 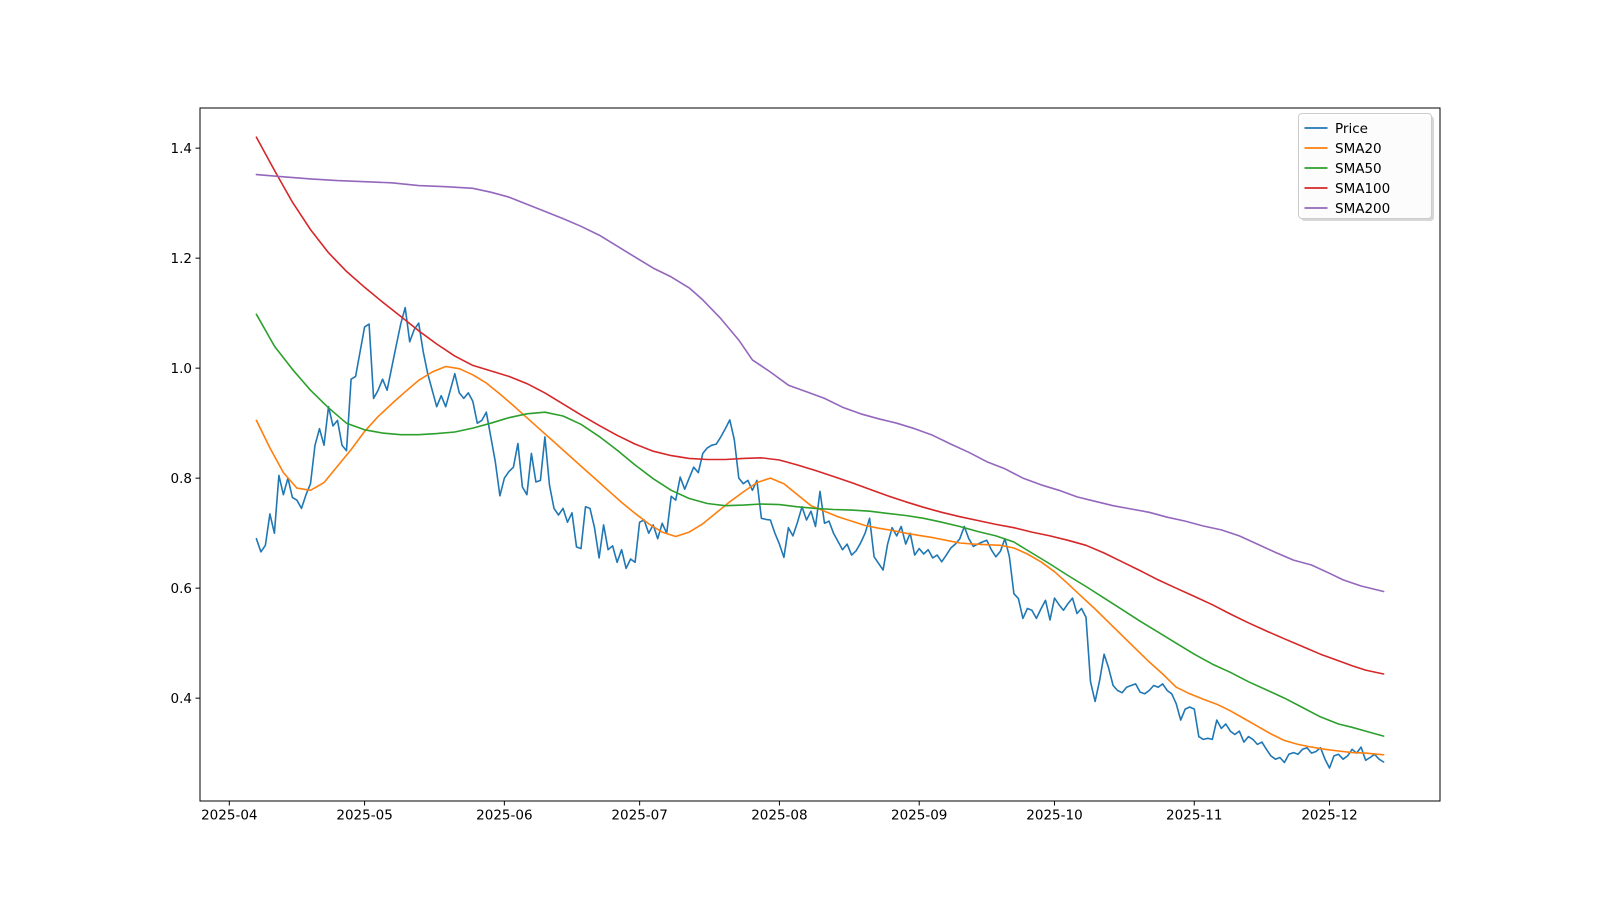 I want to click on y-tick-label: 0.6, so click(x=181, y=589).